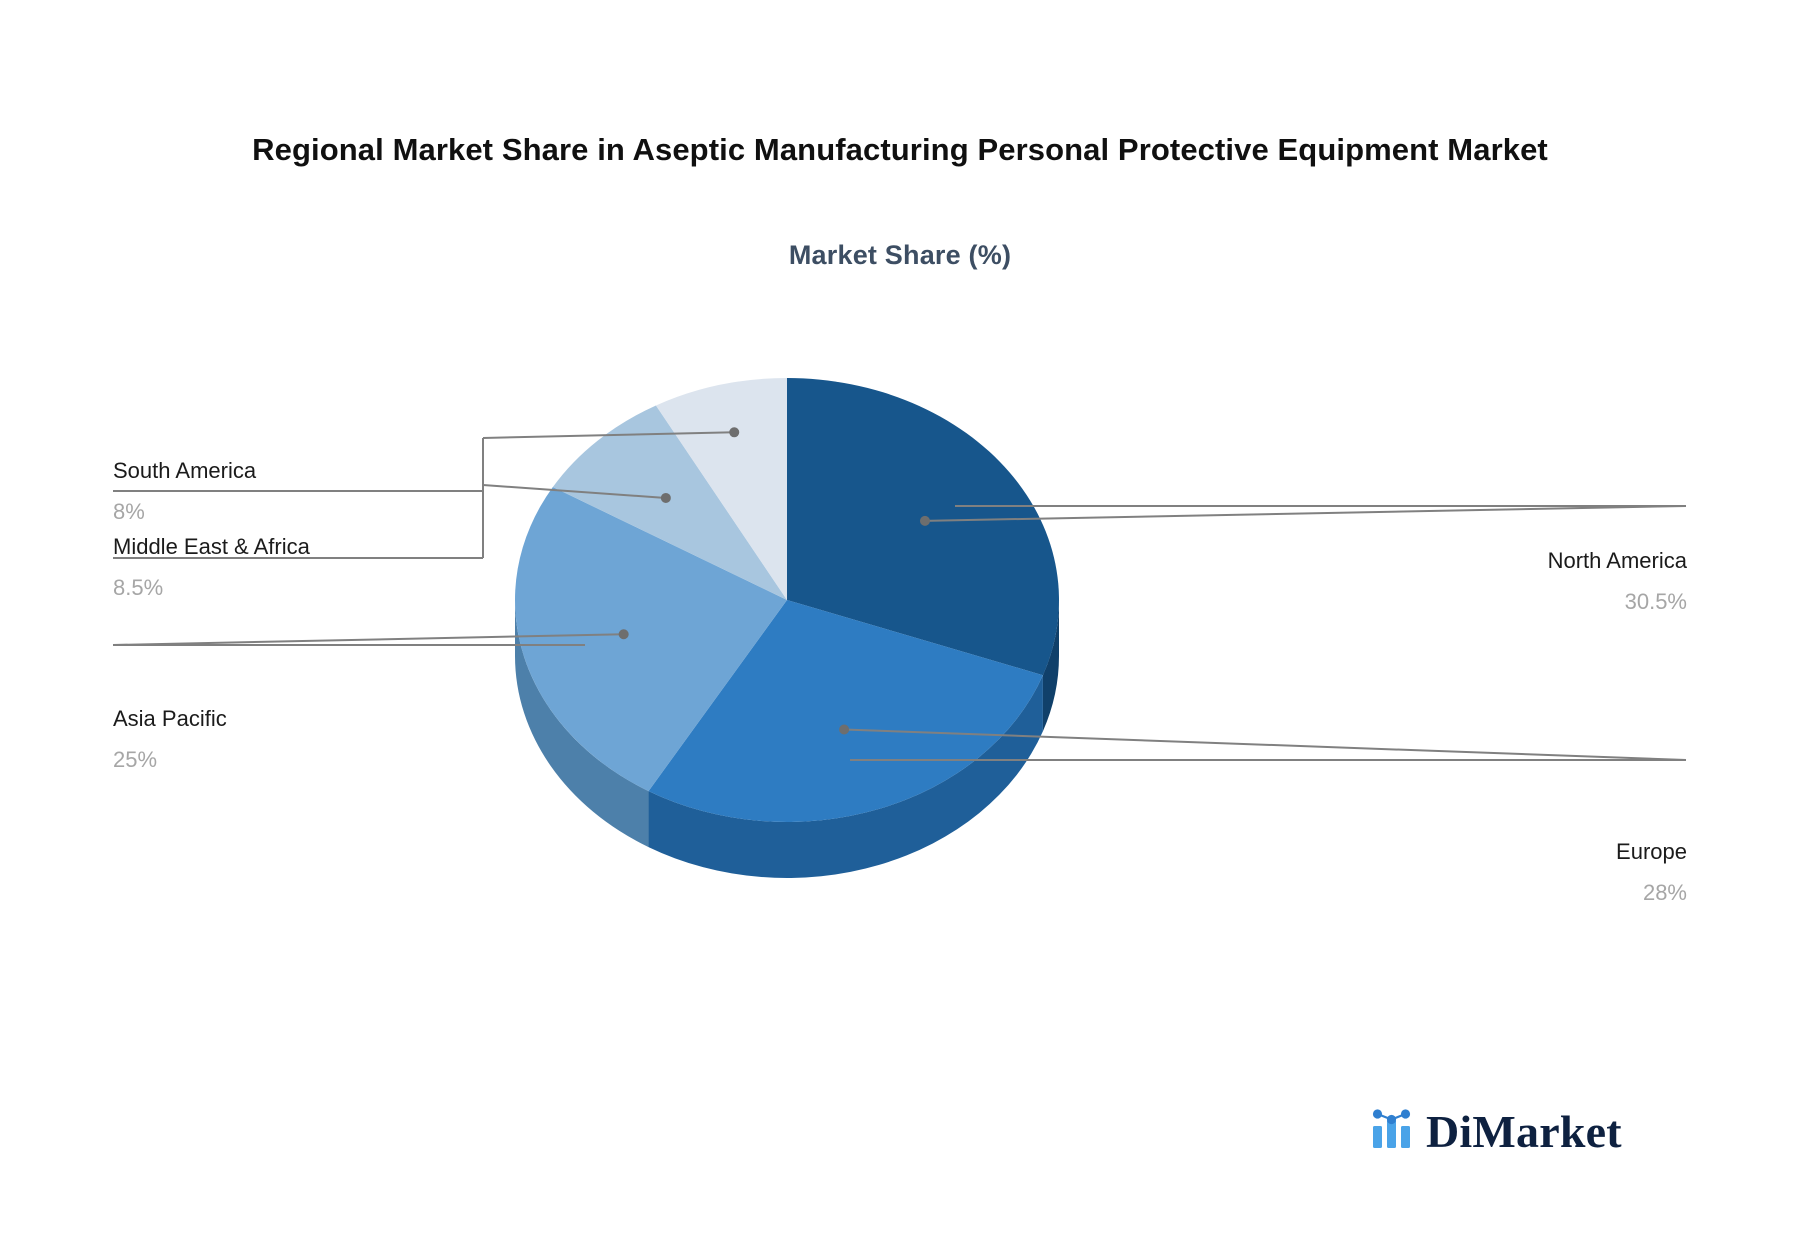  I want to click on leader-north-america, so click(1303, 515).